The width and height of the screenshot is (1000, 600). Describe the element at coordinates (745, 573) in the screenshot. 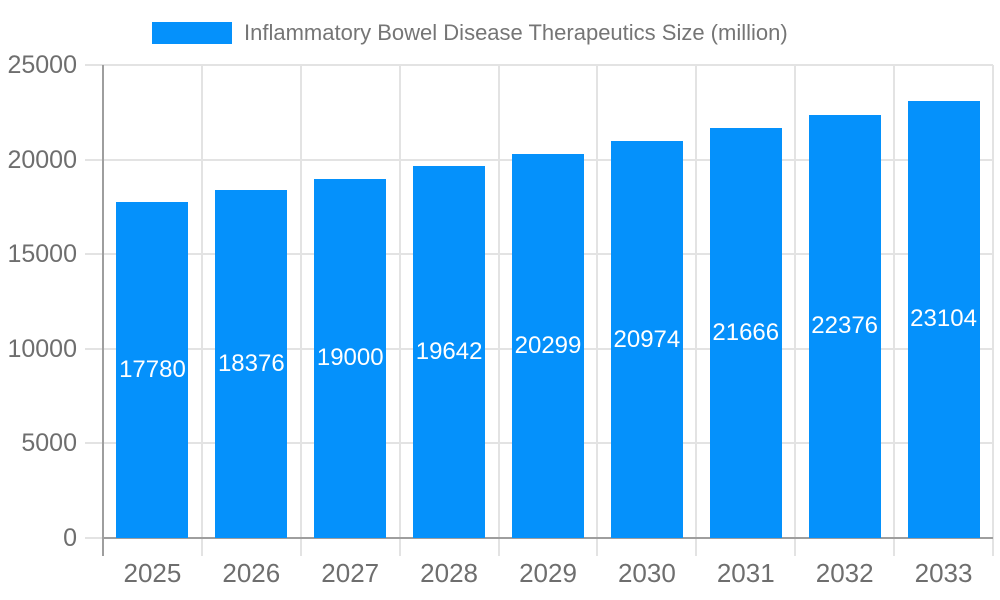

I see `x-tick-label: 2031` at that location.